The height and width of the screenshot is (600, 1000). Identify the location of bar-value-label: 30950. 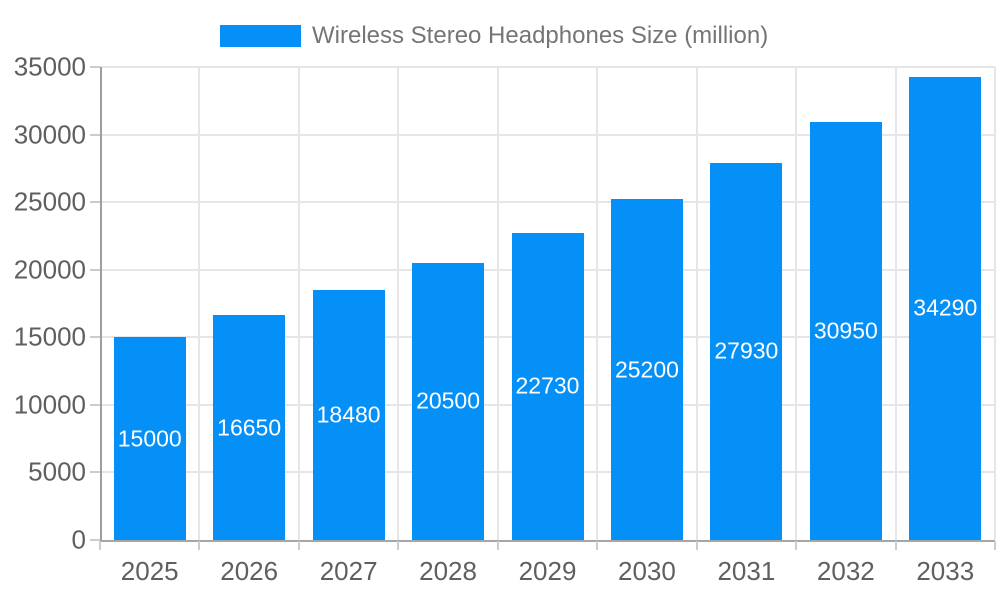
(845, 330).